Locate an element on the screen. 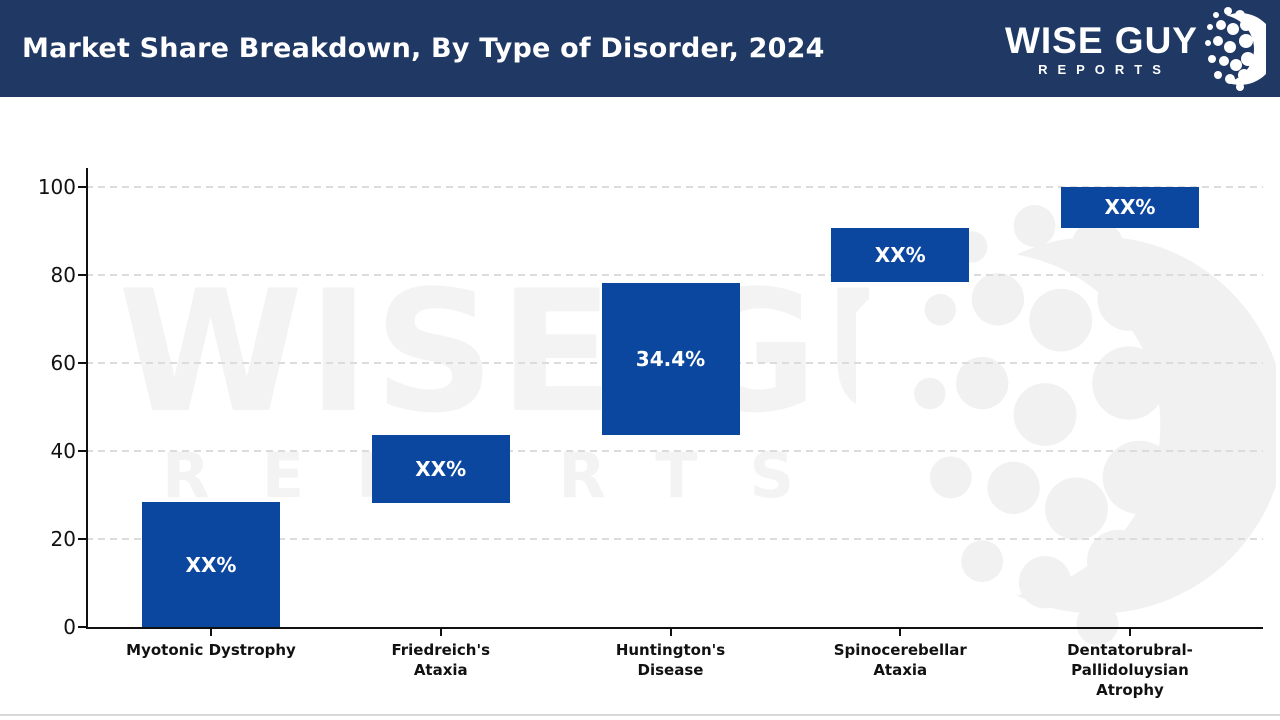  x-tick-label: Dentatorubral- Pallidoluysian Atrophy is located at coordinates (1130, 670).